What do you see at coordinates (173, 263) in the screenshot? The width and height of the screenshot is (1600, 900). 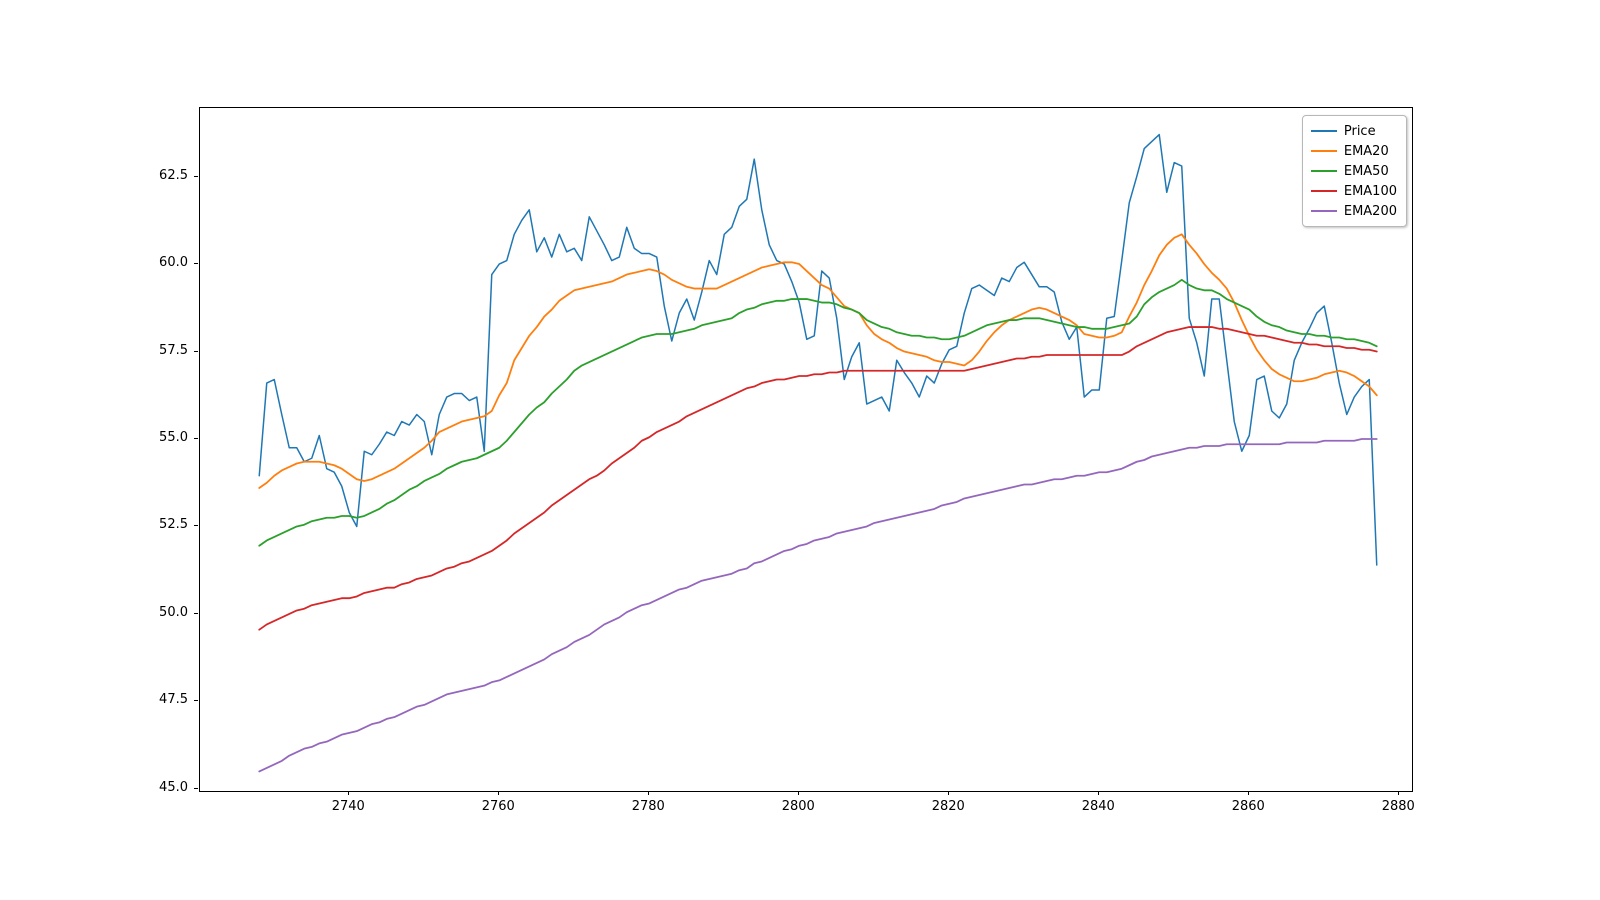 I see `y-tick-label: 60.0` at bounding box center [173, 263].